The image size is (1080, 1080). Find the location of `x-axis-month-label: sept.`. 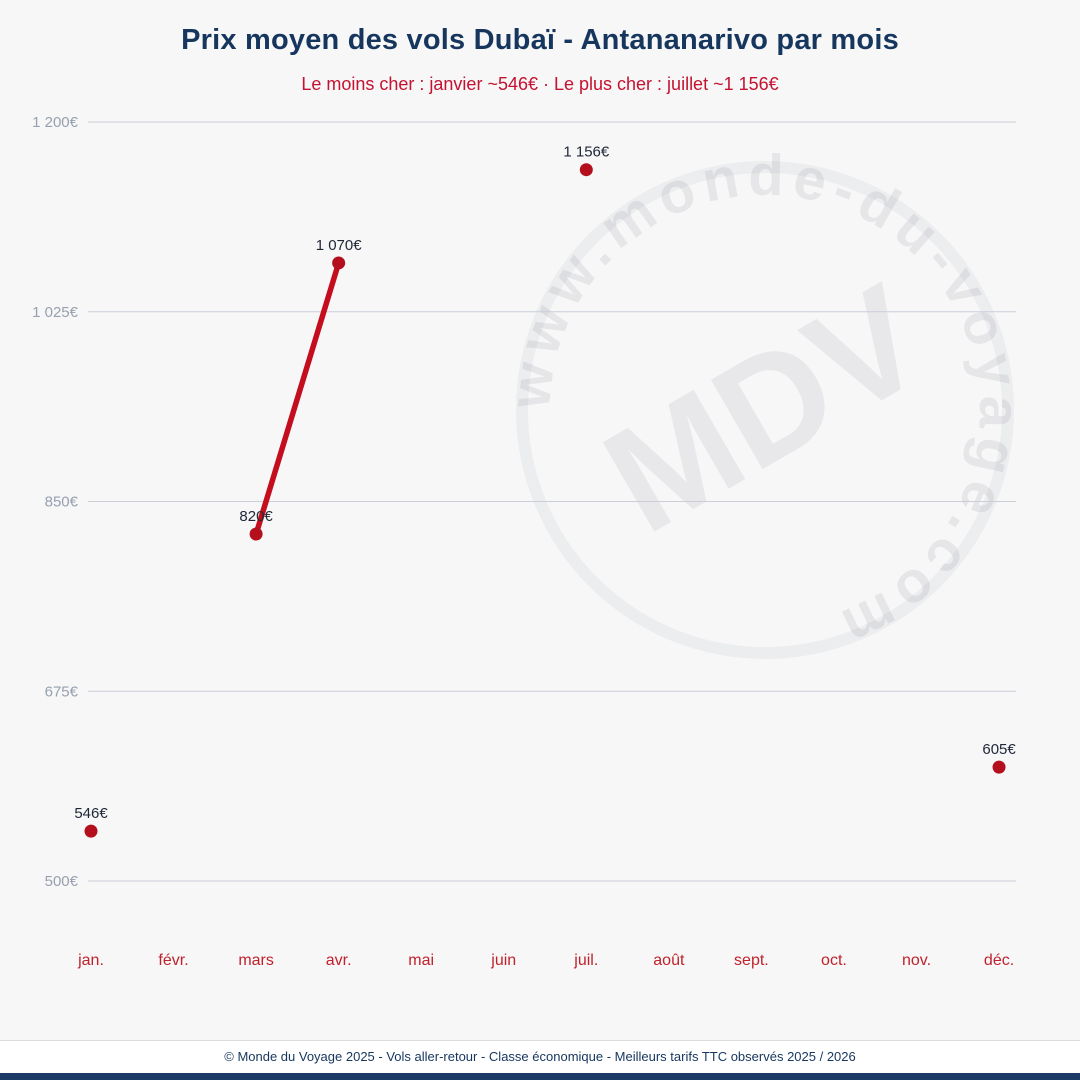

x-axis-month-label: sept. is located at coordinates (751, 960).